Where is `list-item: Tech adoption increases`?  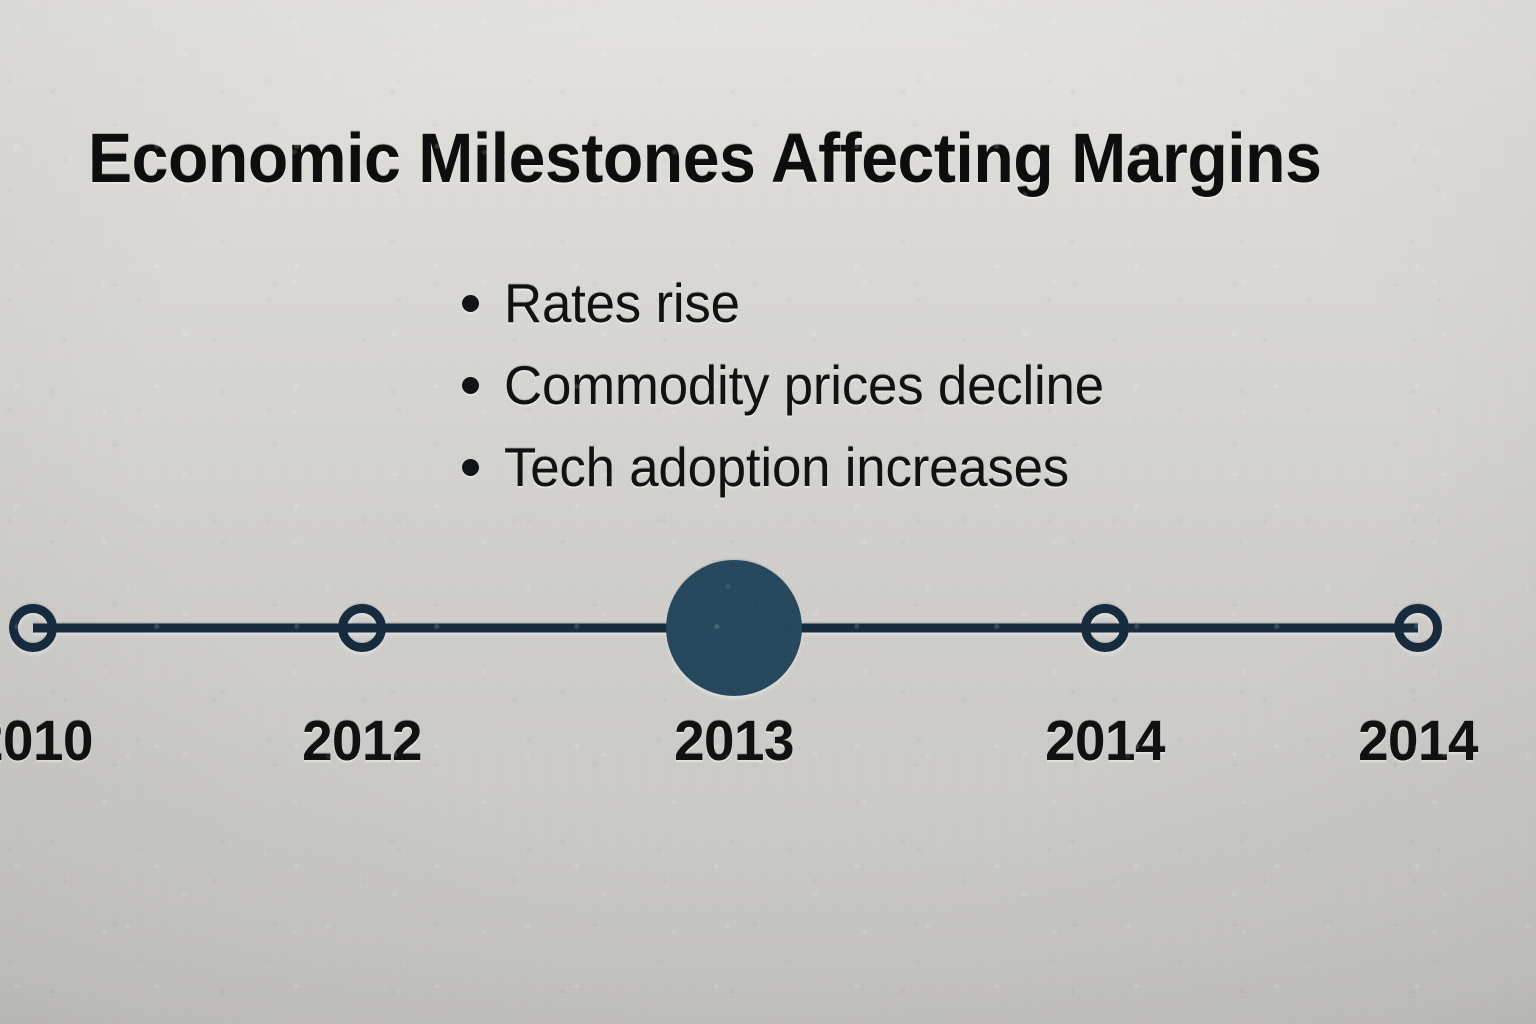 list-item: Tech adoption increases is located at coordinates (952, 467).